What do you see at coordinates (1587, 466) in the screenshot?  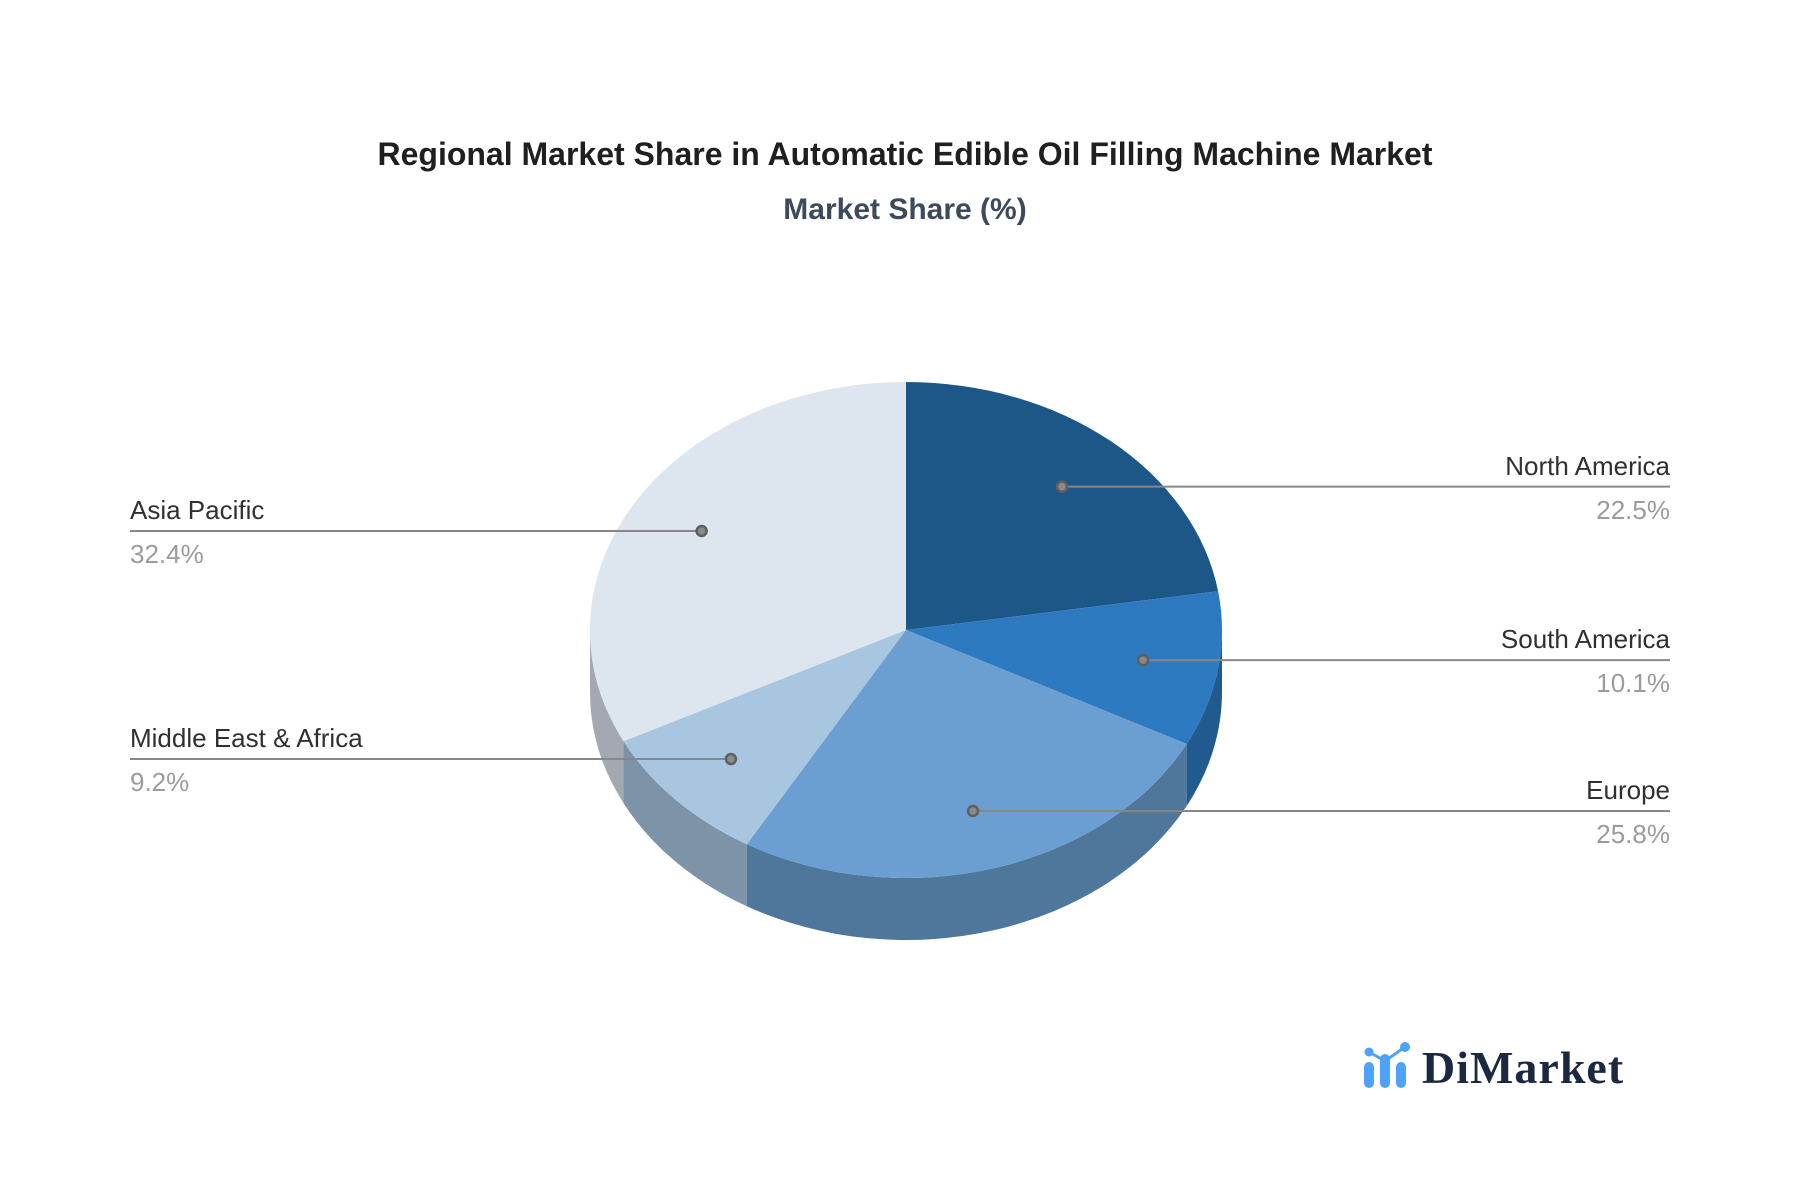 I see `slice-label-north-america: North America` at bounding box center [1587, 466].